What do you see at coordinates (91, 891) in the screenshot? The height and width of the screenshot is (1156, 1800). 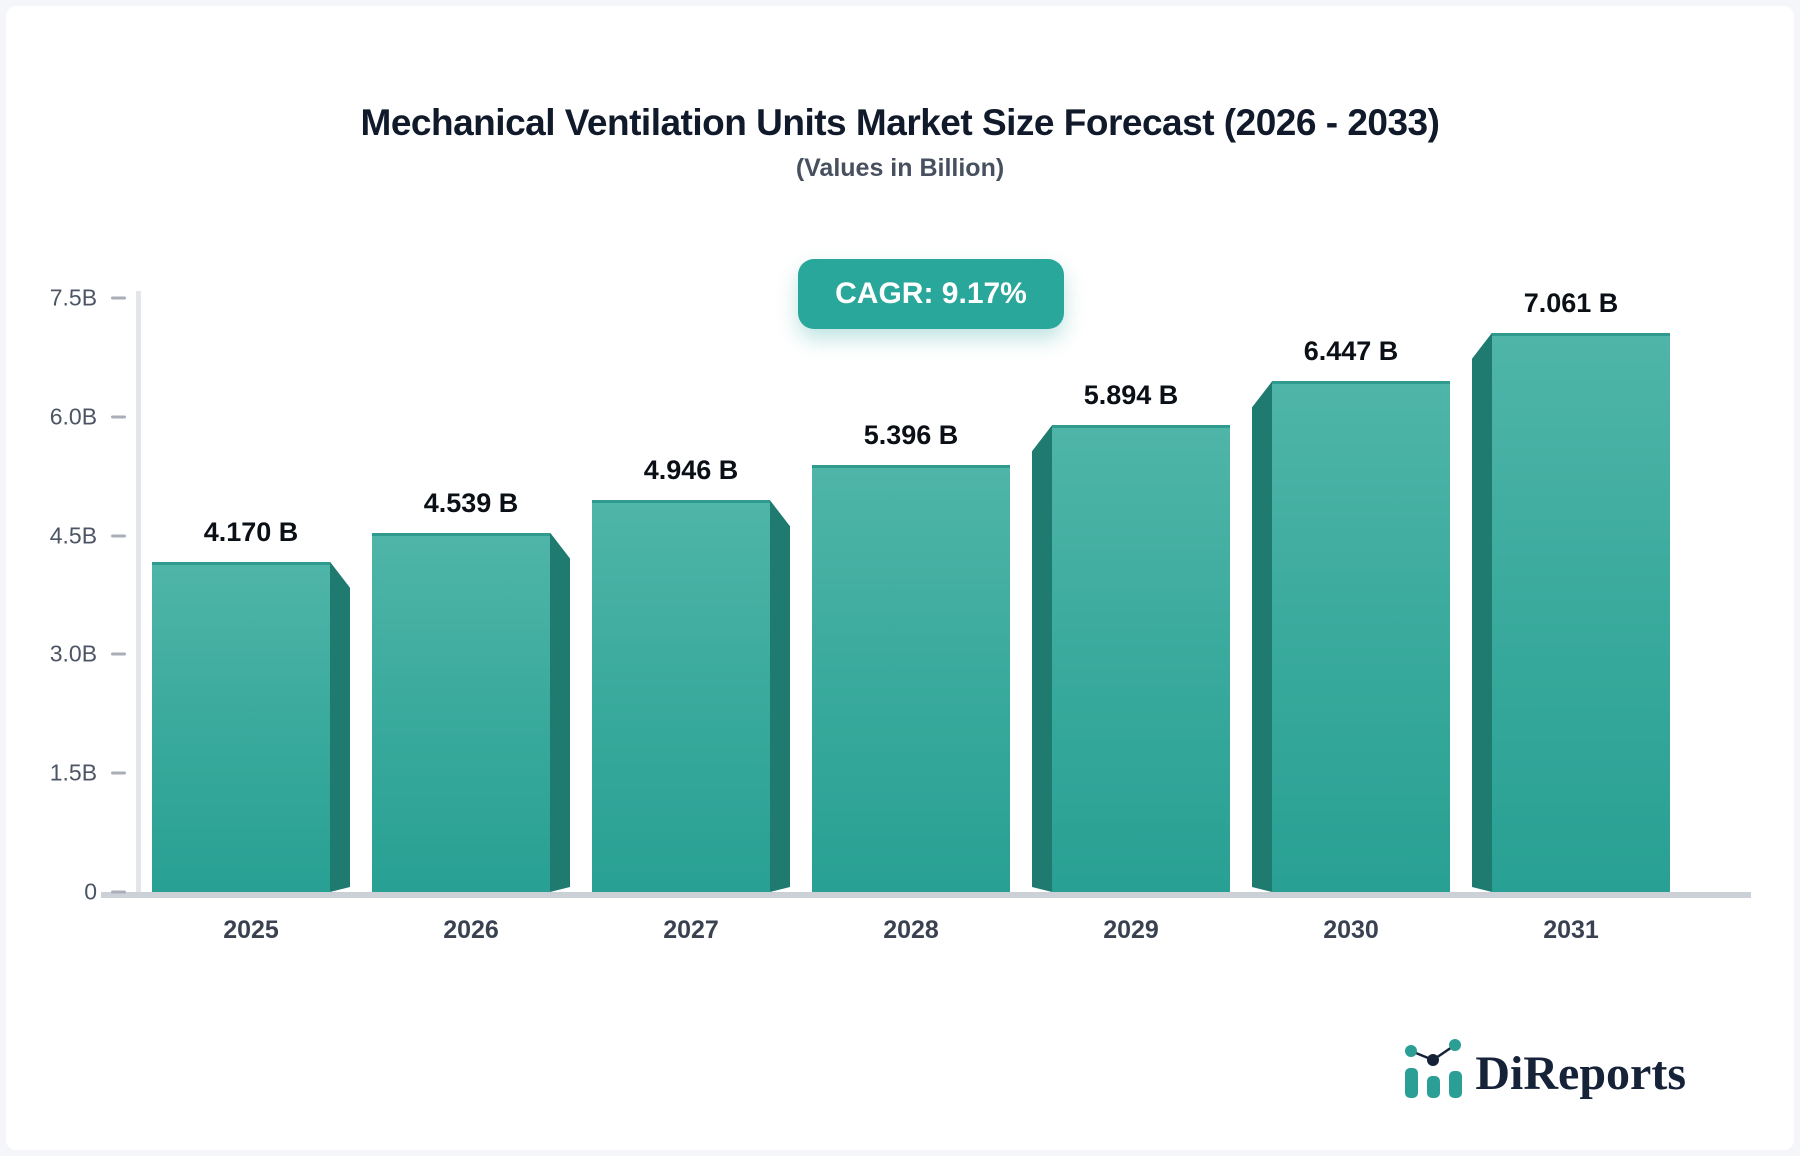 I see `y-tick-label: 0` at bounding box center [91, 891].